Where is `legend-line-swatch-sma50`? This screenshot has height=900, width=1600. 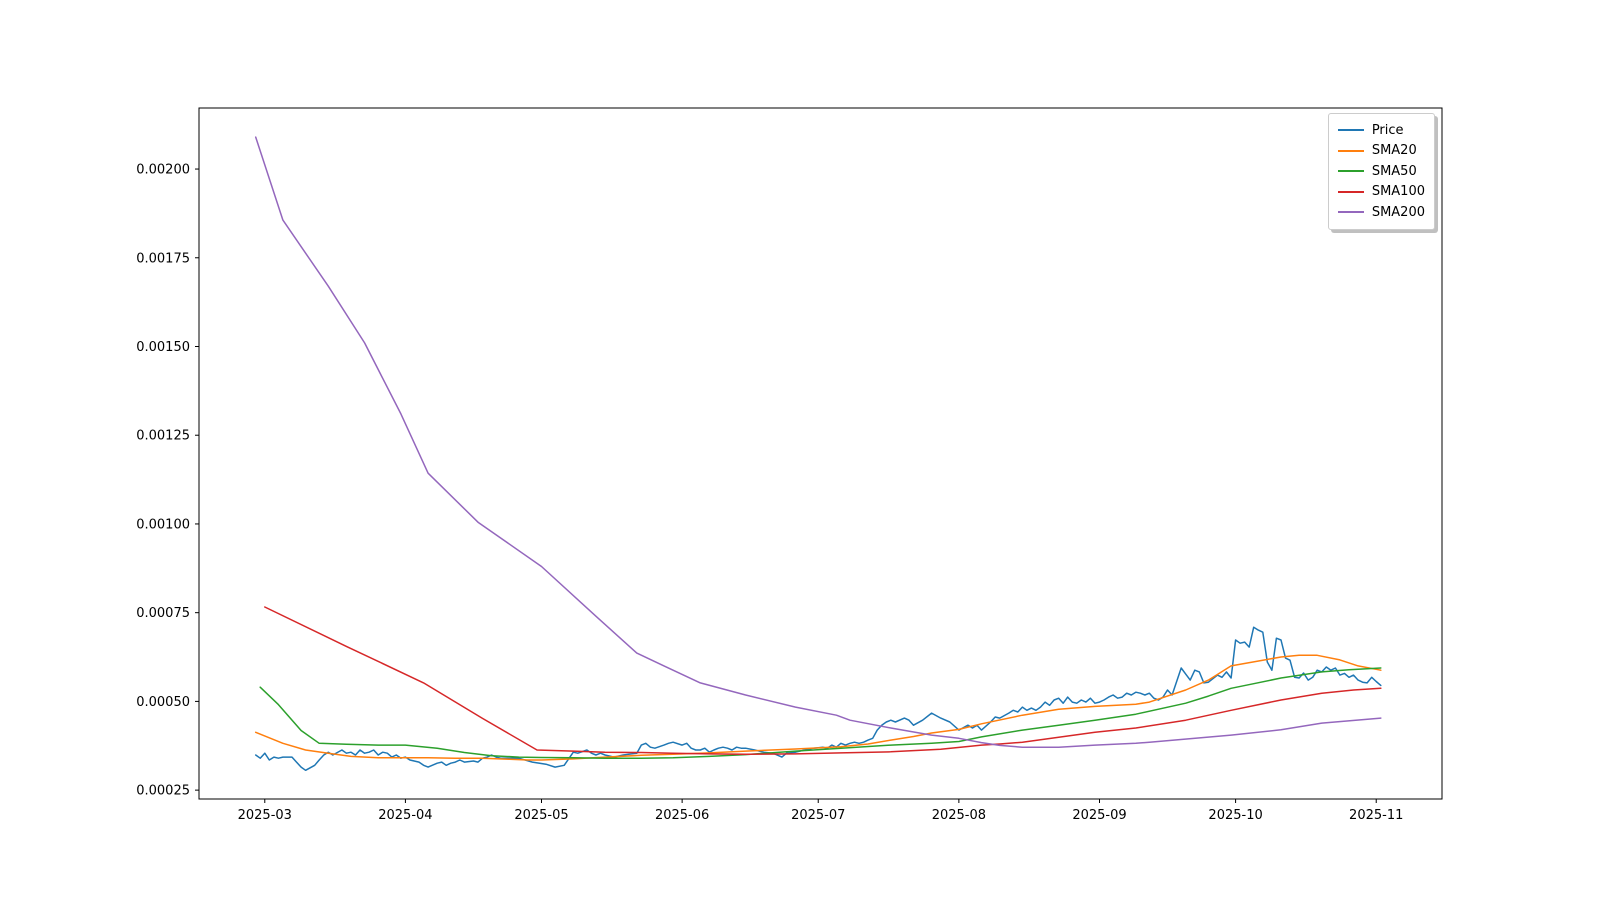
legend-line-swatch-sma50 is located at coordinates (1350, 171).